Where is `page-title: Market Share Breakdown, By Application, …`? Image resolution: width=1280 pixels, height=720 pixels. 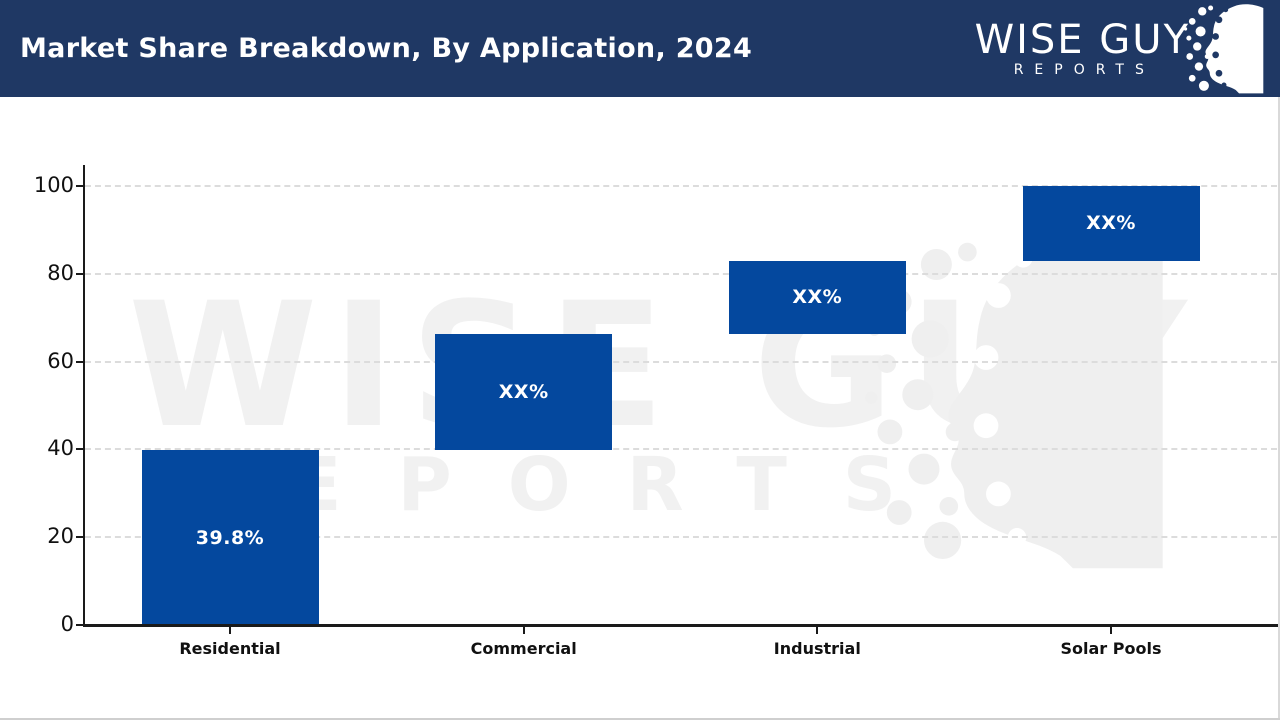
page-title: Market Share Breakdown, By Application, … is located at coordinates (386, 48).